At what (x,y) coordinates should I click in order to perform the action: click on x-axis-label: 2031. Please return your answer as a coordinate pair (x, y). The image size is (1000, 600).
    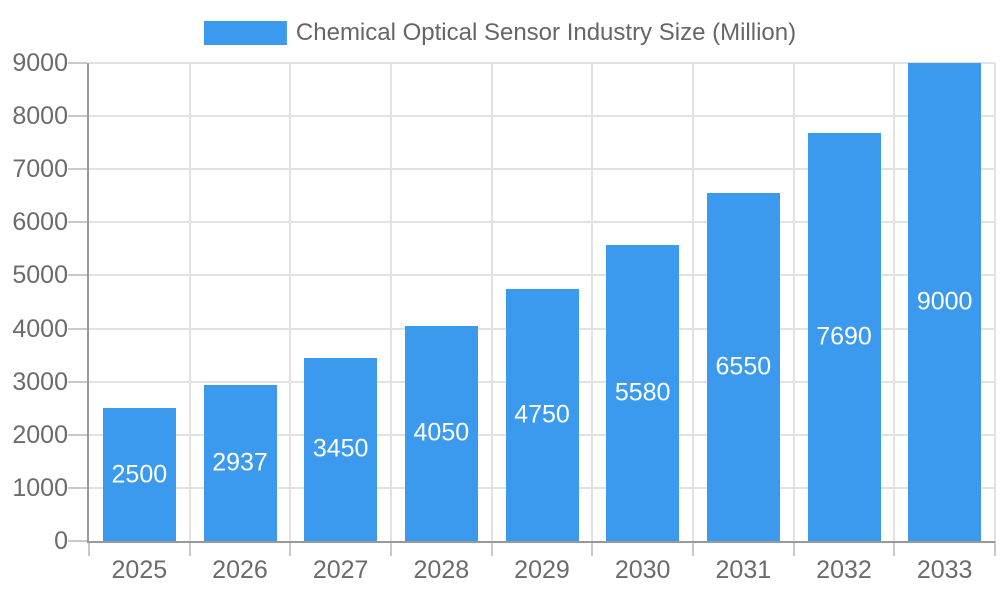
    Looking at the image, I should click on (743, 570).